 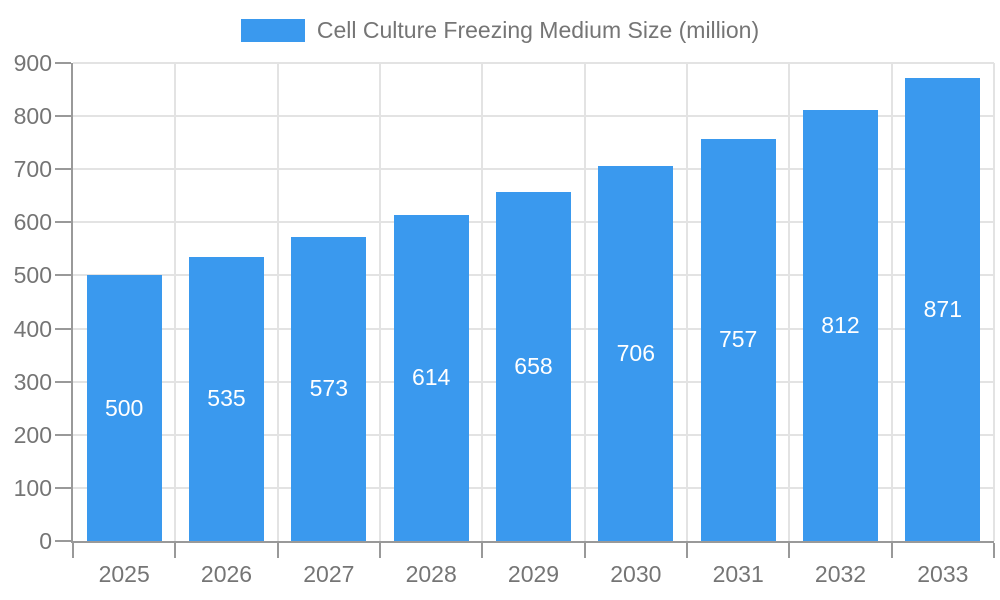 I want to click on bar: 658, so click(x=533, y=366).